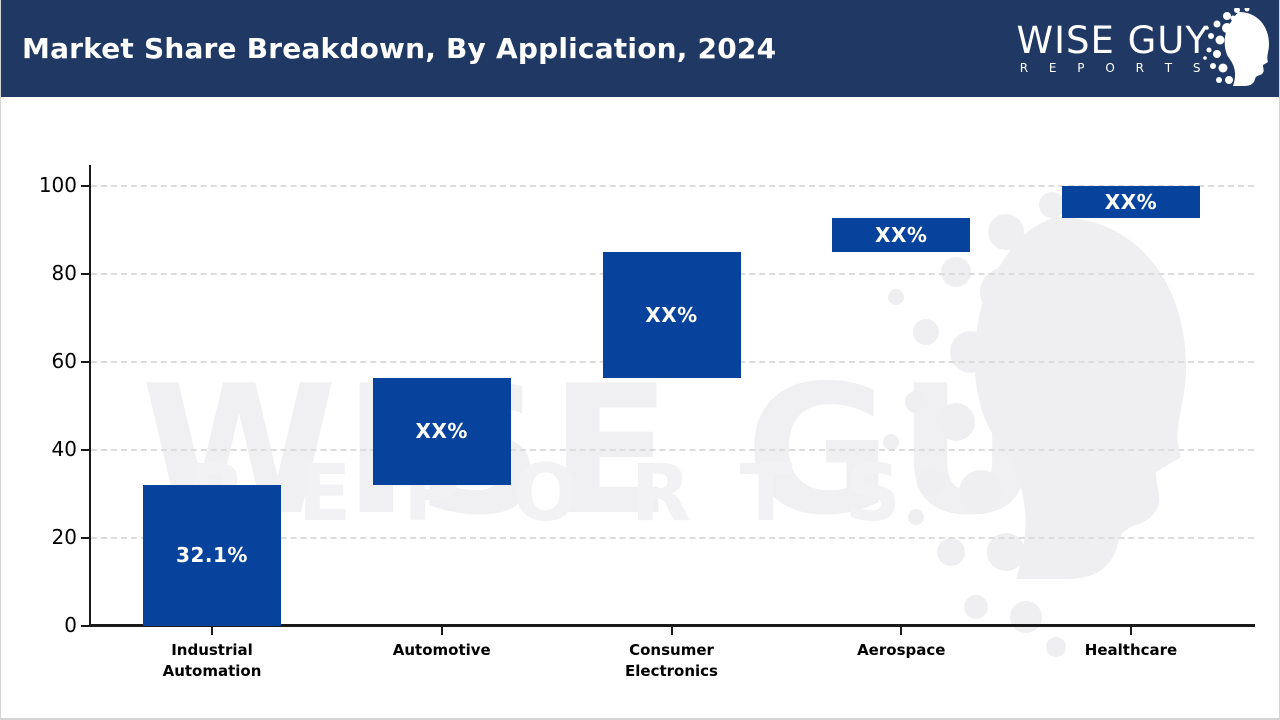 This screenshot has height=720, width=1280. What do you see at coordinates (64, 537) in the screenshot?
I see `y-tick-label-20: 20` at bounding box center [64, 537].